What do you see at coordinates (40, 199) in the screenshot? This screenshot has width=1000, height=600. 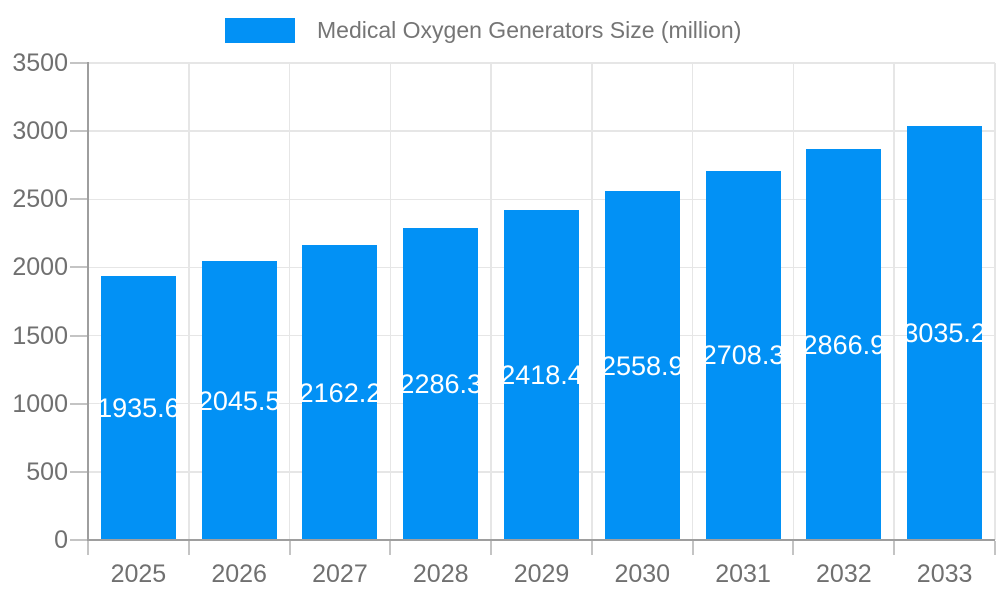 I see `y-axis-label: 2500` at bounding box center [40, 199].